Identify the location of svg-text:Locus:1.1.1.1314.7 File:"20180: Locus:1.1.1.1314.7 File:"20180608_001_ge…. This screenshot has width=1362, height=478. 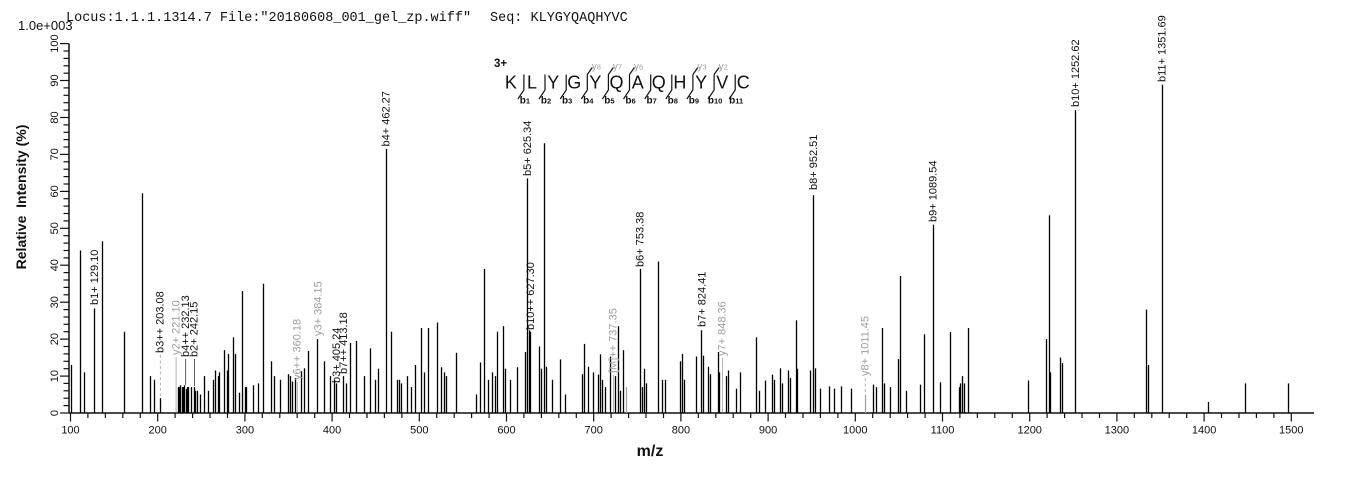
(268, 18).